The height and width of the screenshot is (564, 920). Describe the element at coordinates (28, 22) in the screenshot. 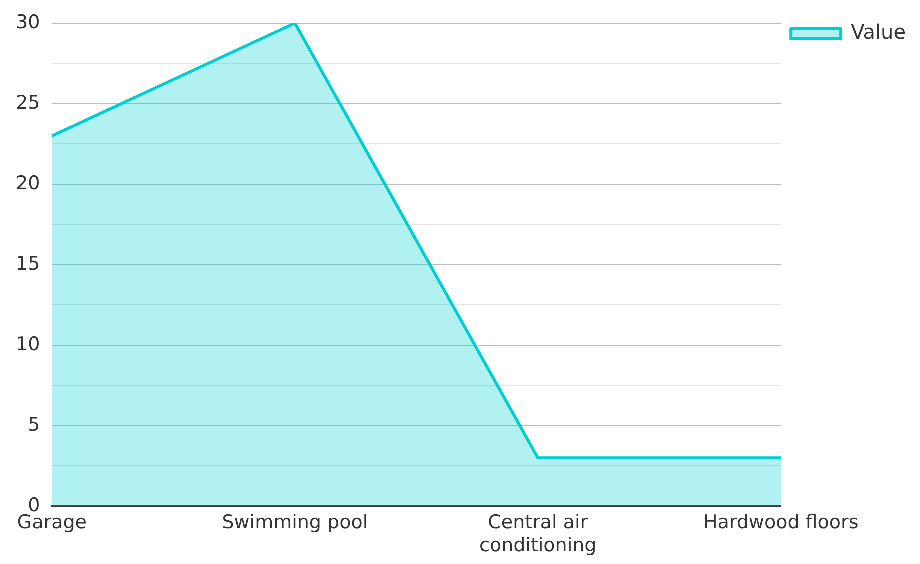

I see `y-tick-label: 30` at that location.